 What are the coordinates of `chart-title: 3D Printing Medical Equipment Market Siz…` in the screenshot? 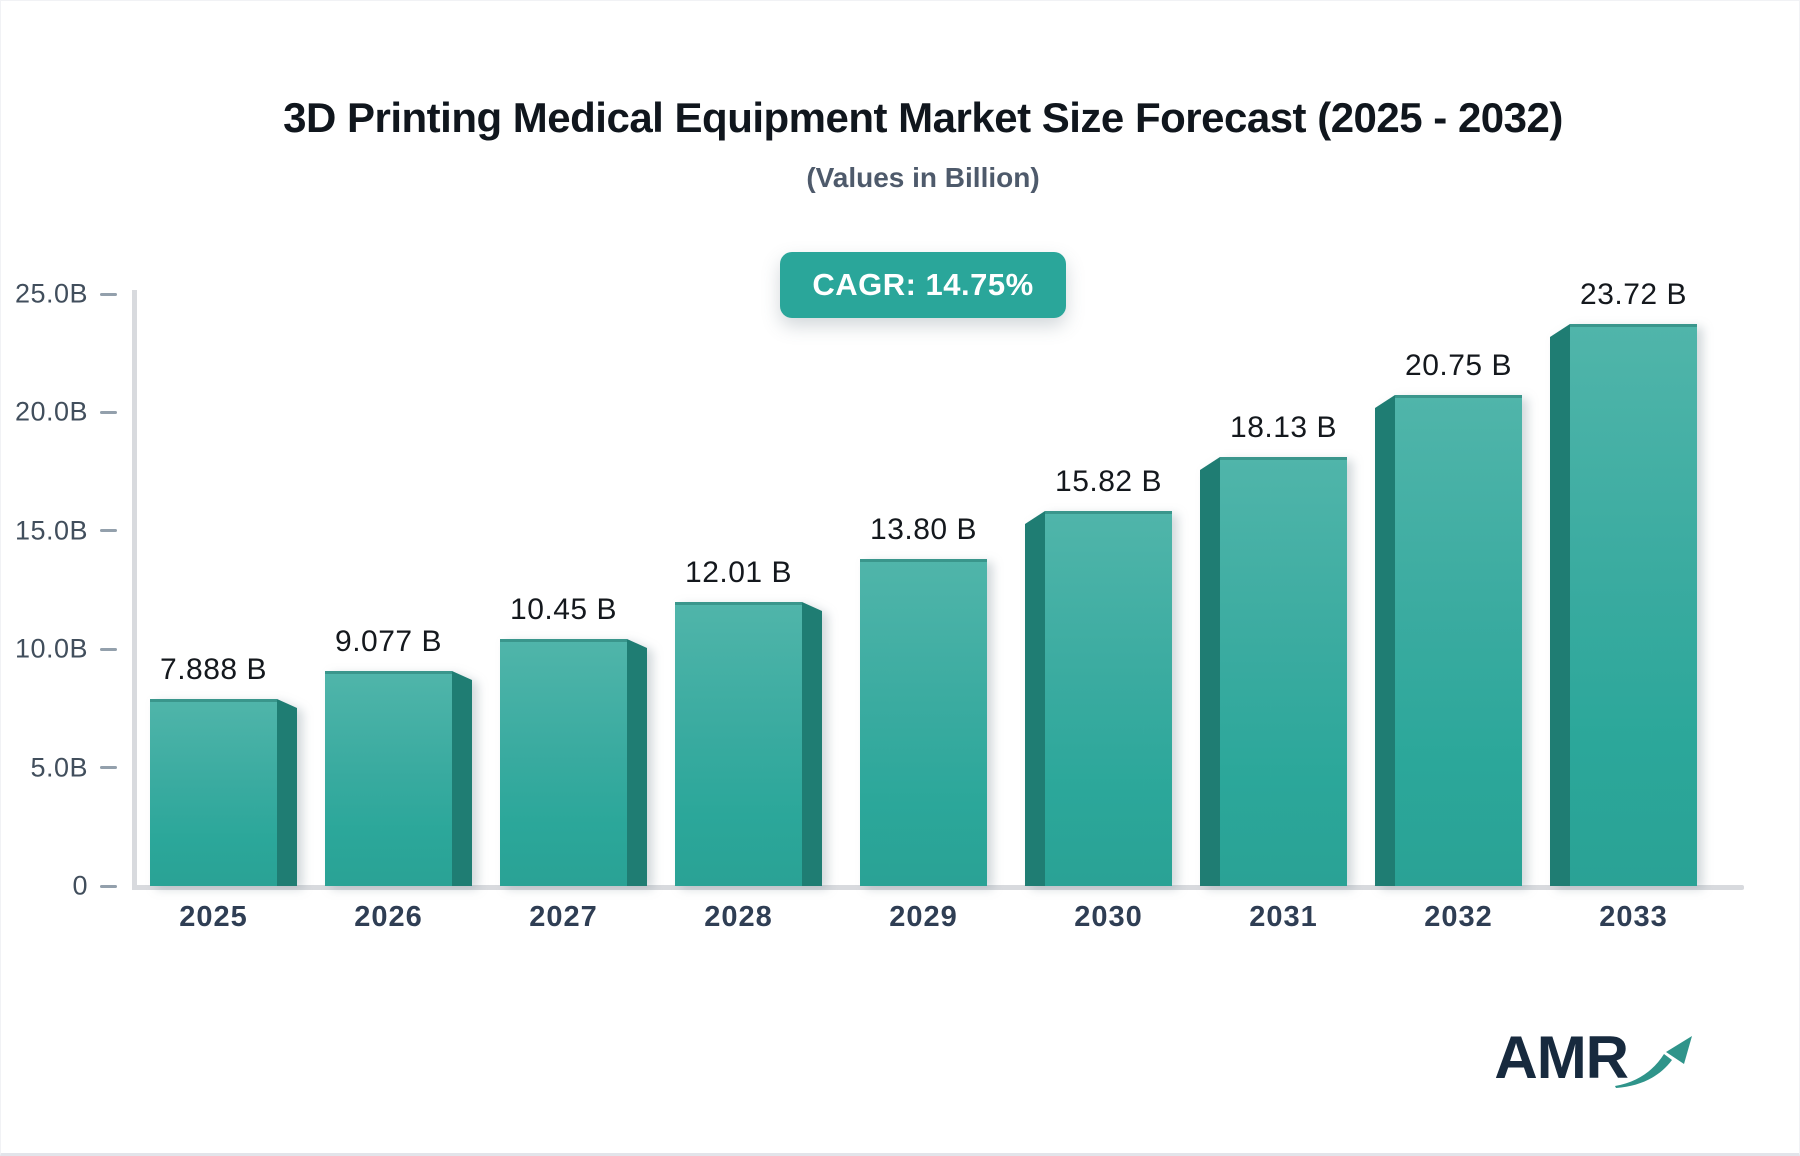 It's located at (923, 117).